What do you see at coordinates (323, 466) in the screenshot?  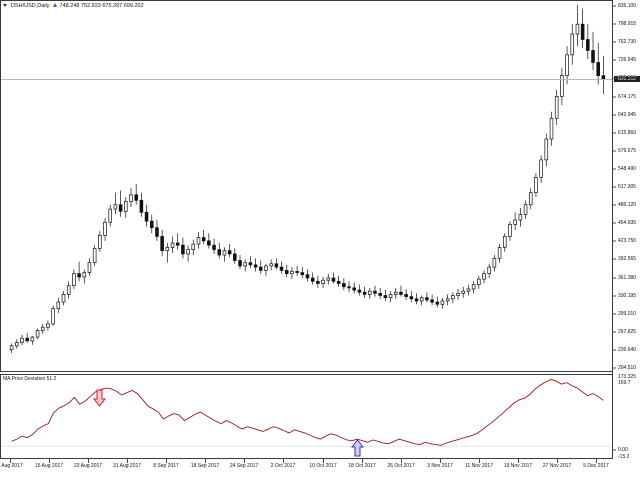 I see `date-tick-label: 10 Oct 2017` at bounding box center [323, 466].